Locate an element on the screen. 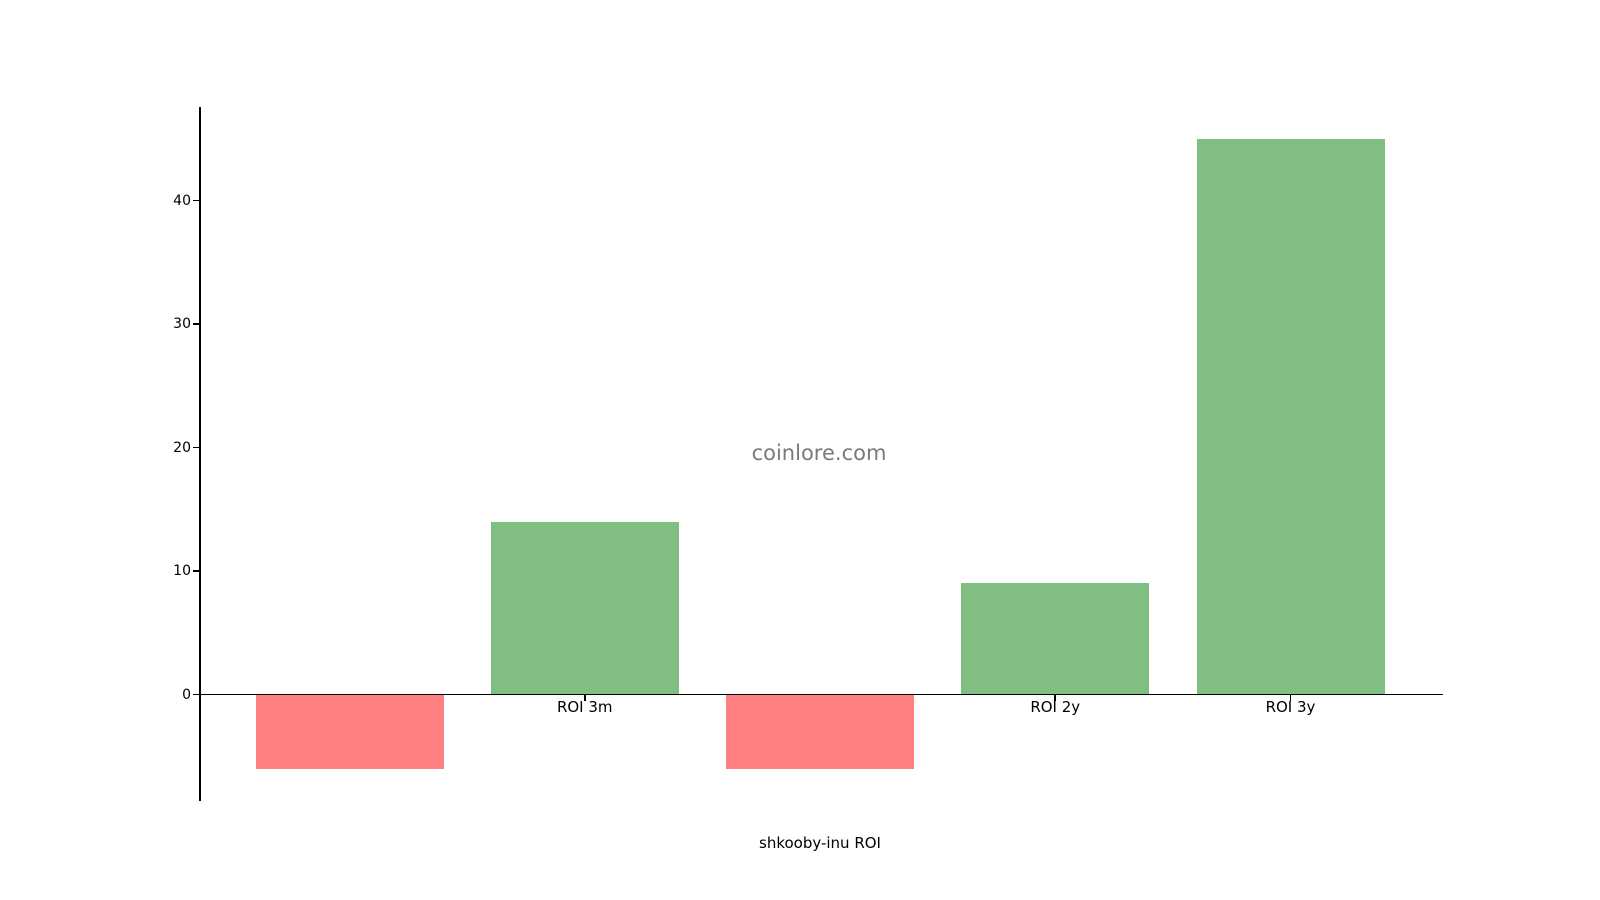 The image size is (1600, 900). x-axis-line is located at coordinates (821, 694).